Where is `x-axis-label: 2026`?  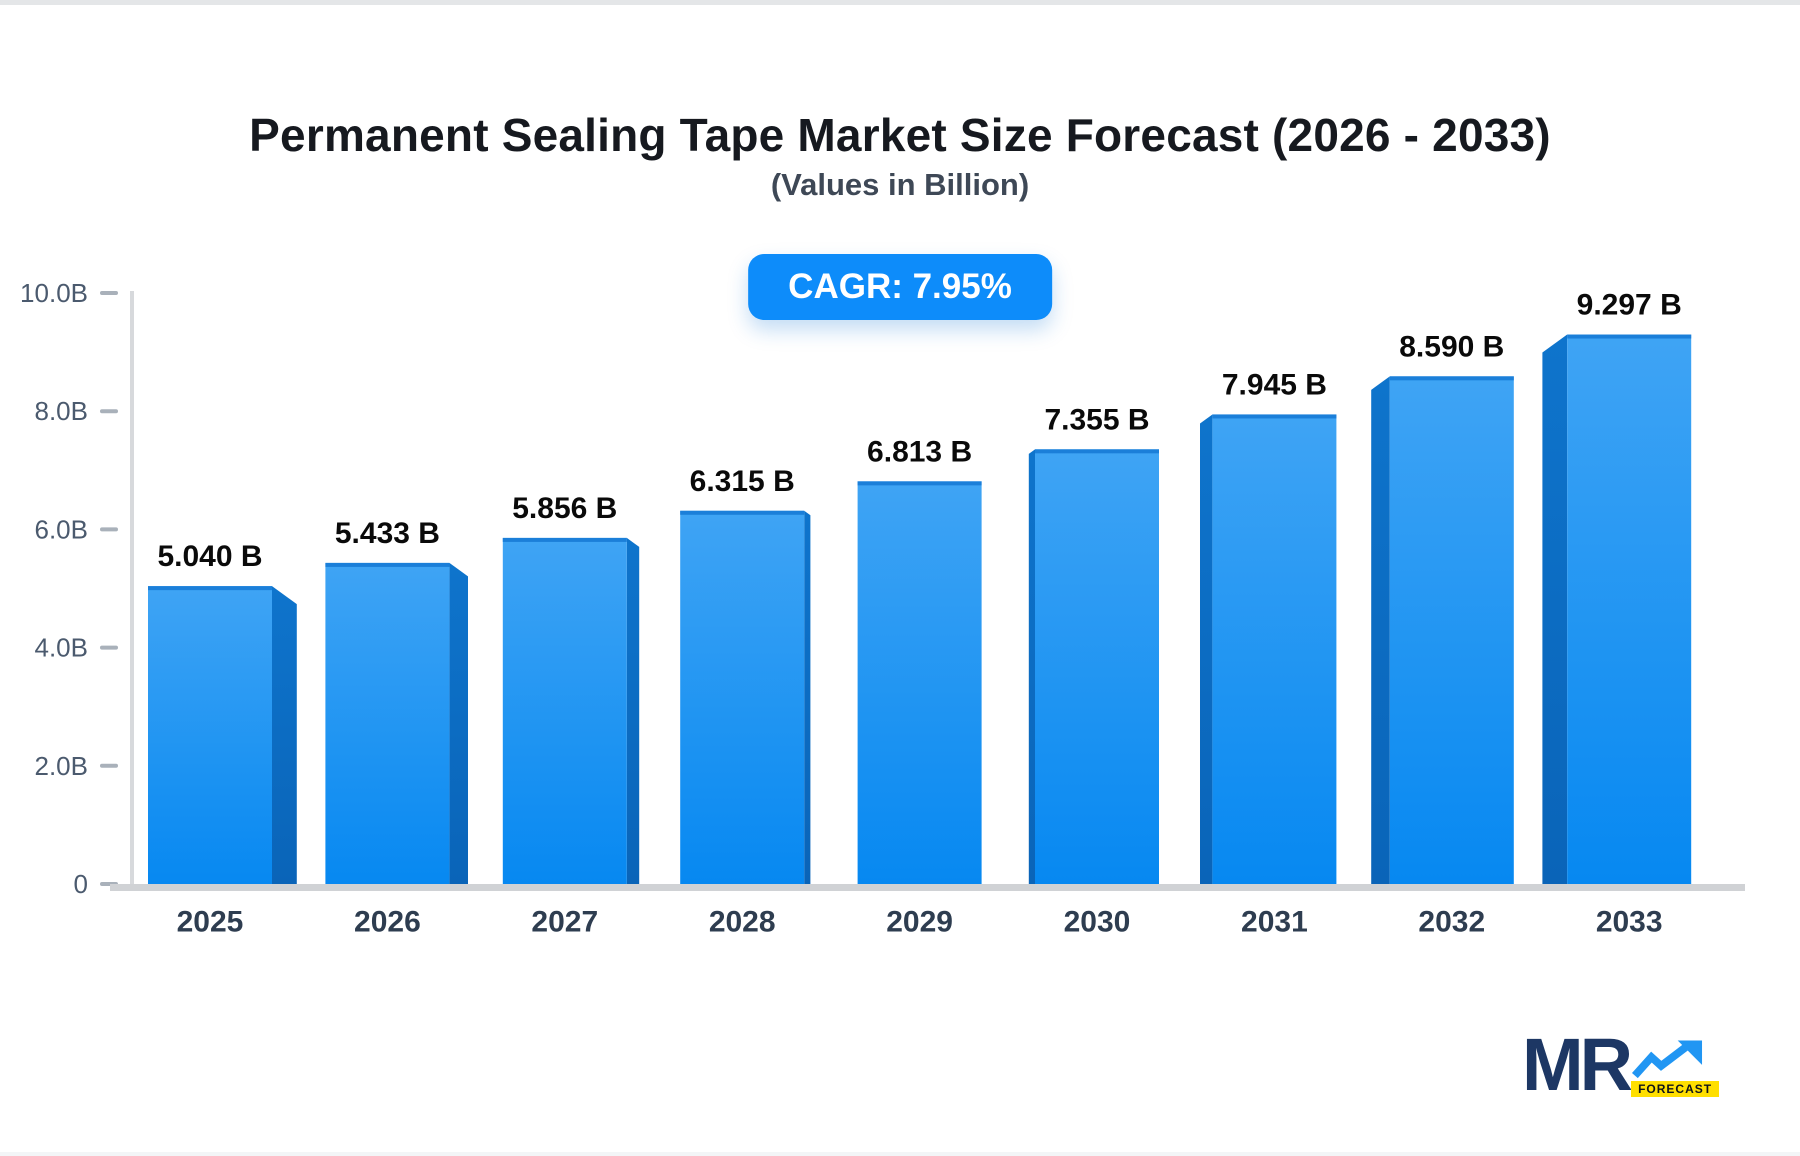
x-axis-label: 2026 is located at coordinates (387, 922).